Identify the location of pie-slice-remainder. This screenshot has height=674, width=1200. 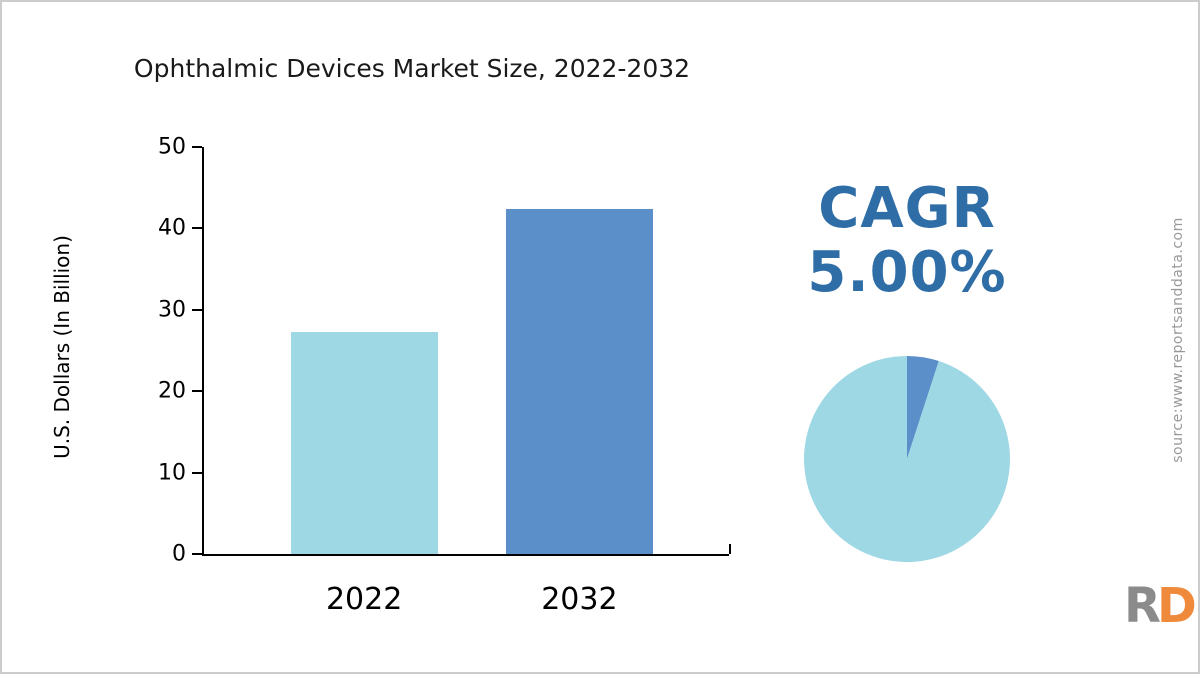
(907, 459).